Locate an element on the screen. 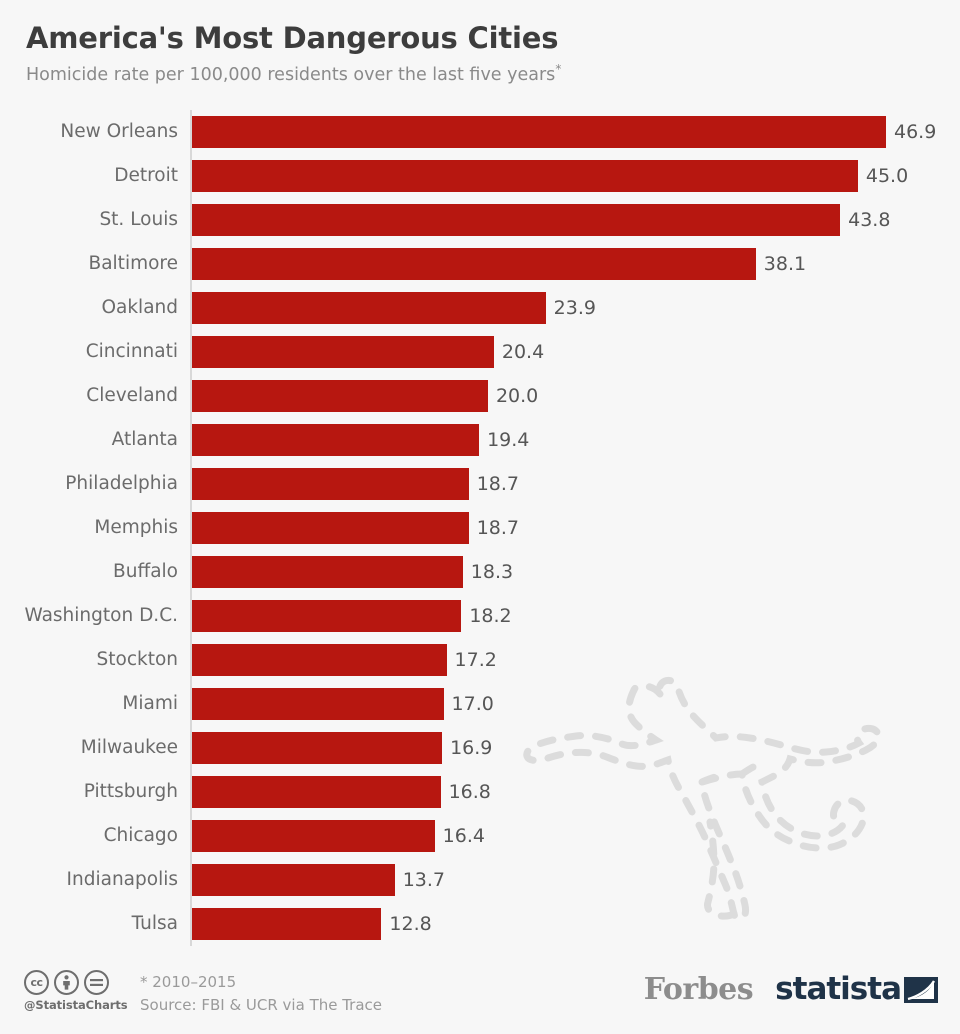 Image resolution: width=960 pixels, height=1034 pixels. bar-row: Memphis 18.7 is located at coordinates (480, 528).